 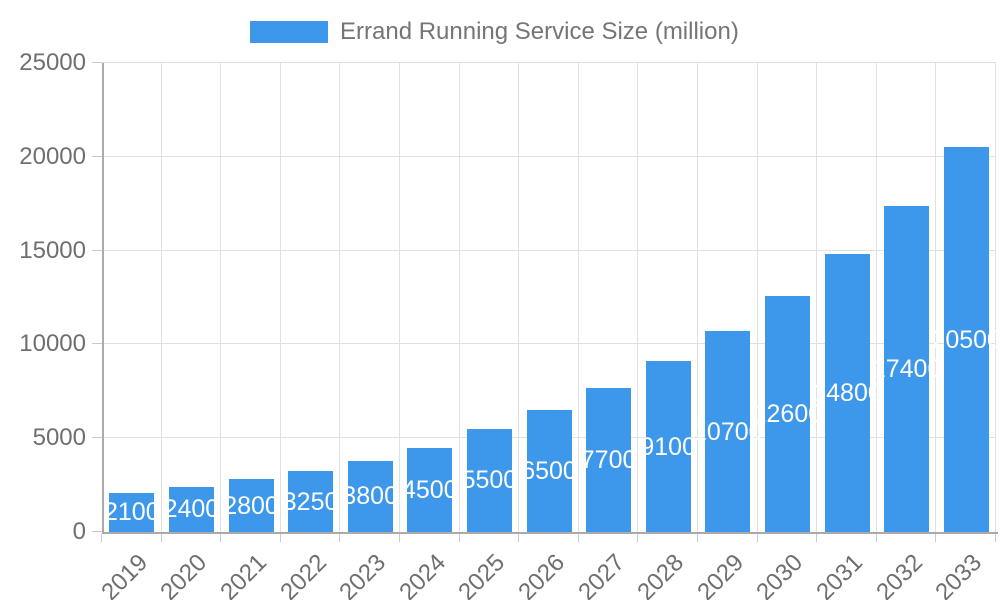 What do you see at coordinates (52, 62) in the screenshot?
I see `y-tick-label: 25000` at bounding box center [52, 62].